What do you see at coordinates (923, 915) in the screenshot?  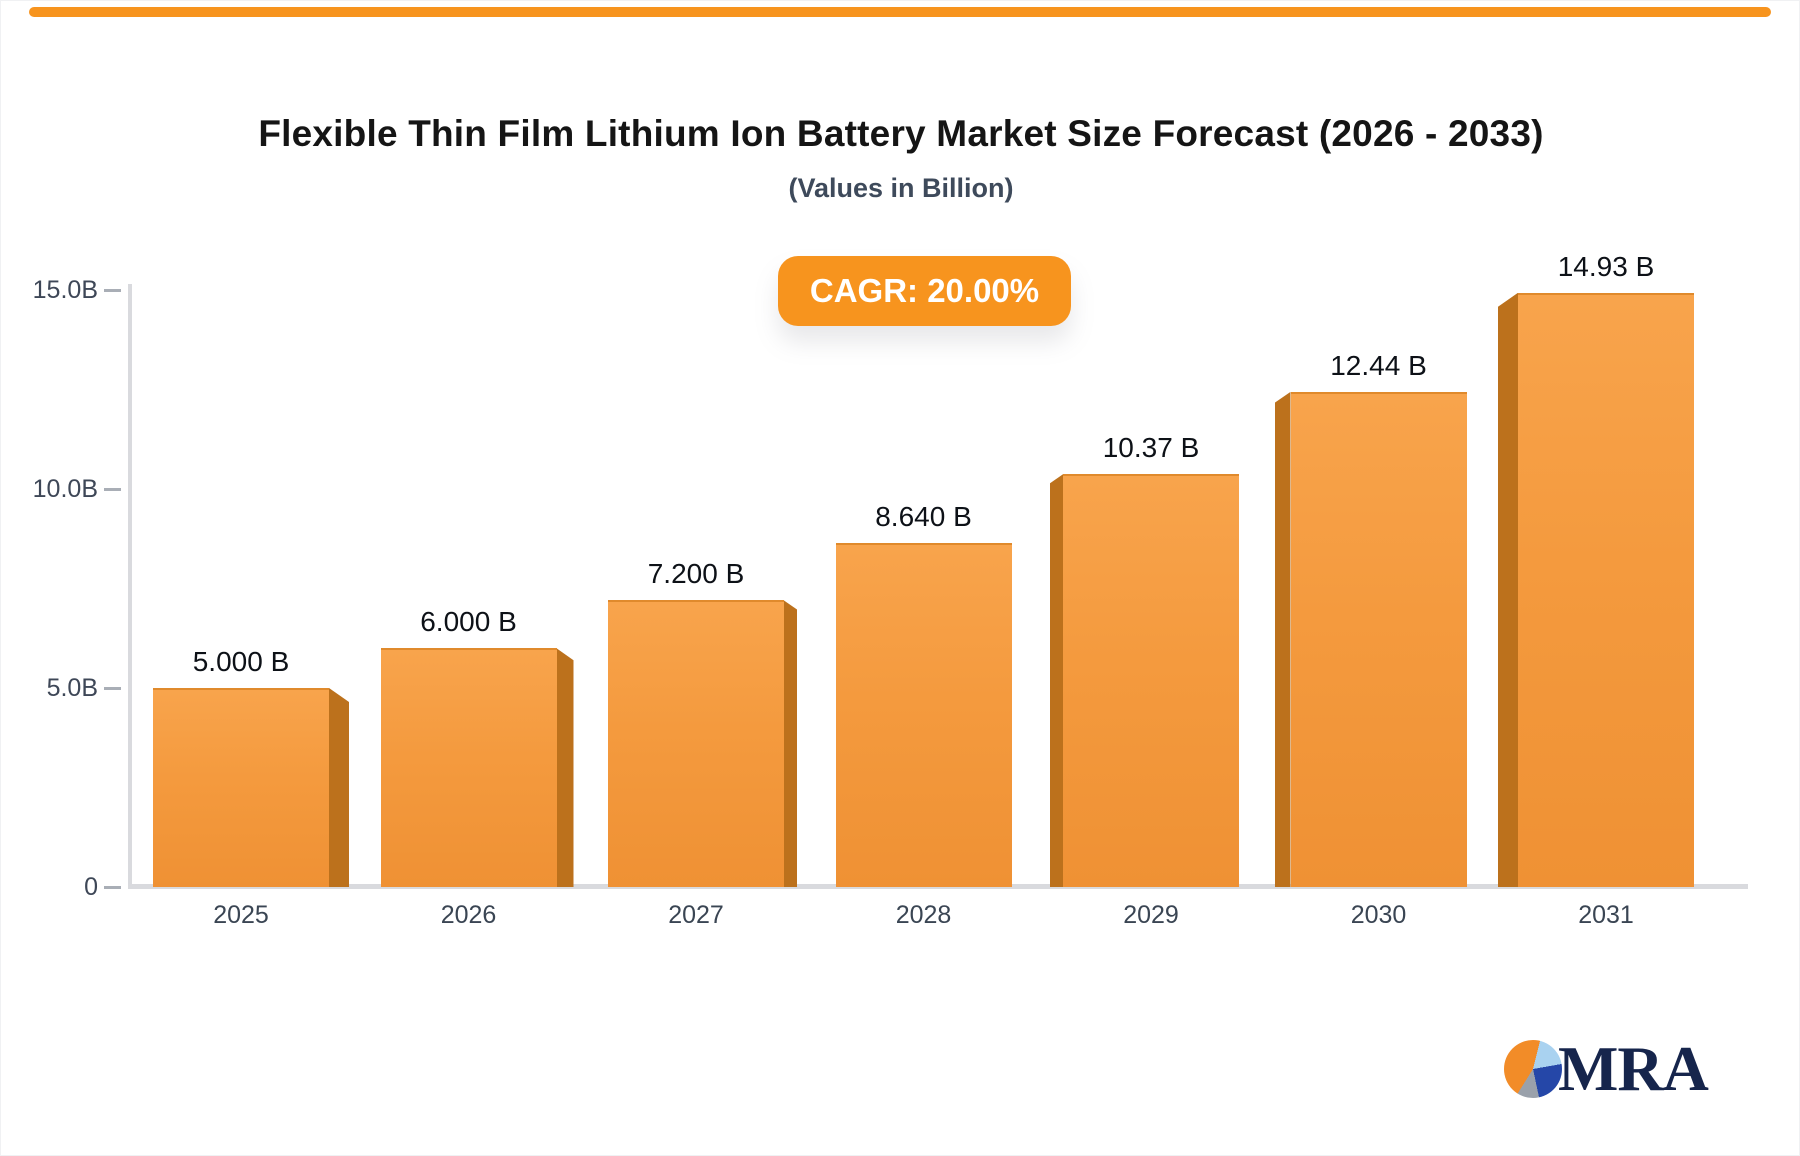 I see `x-axis-label: 2028` at bounding box center [923, 915].